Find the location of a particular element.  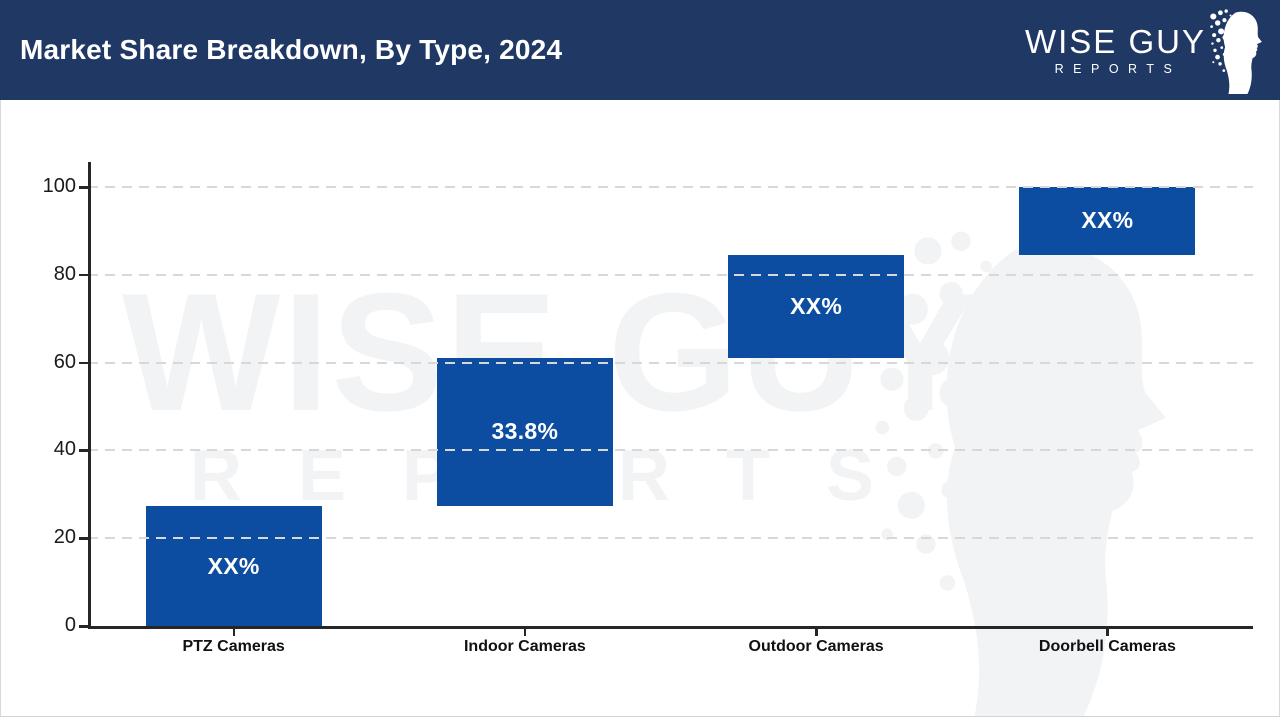

y-tick-label: 60 is located at coordinates (64, 361).